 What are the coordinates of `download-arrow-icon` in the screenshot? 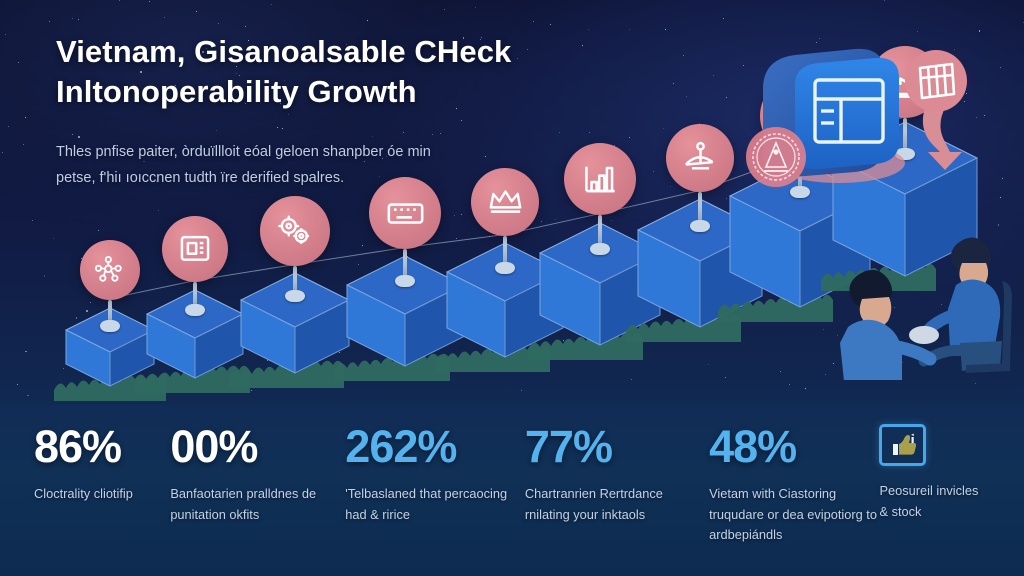 It's located at (943, 113).